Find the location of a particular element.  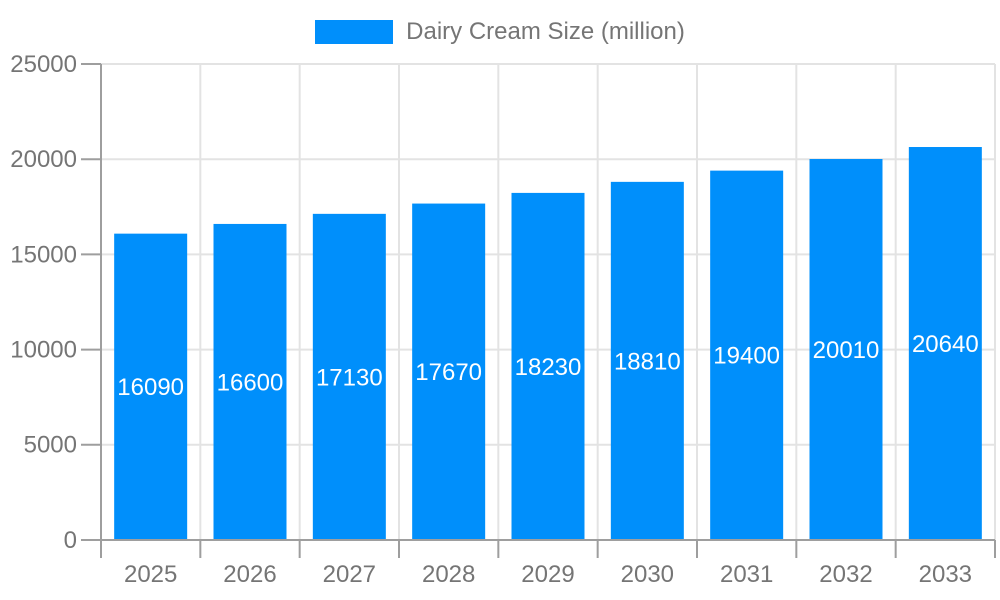

x-tick-label: 2032 is located at coordinates (845, 574).